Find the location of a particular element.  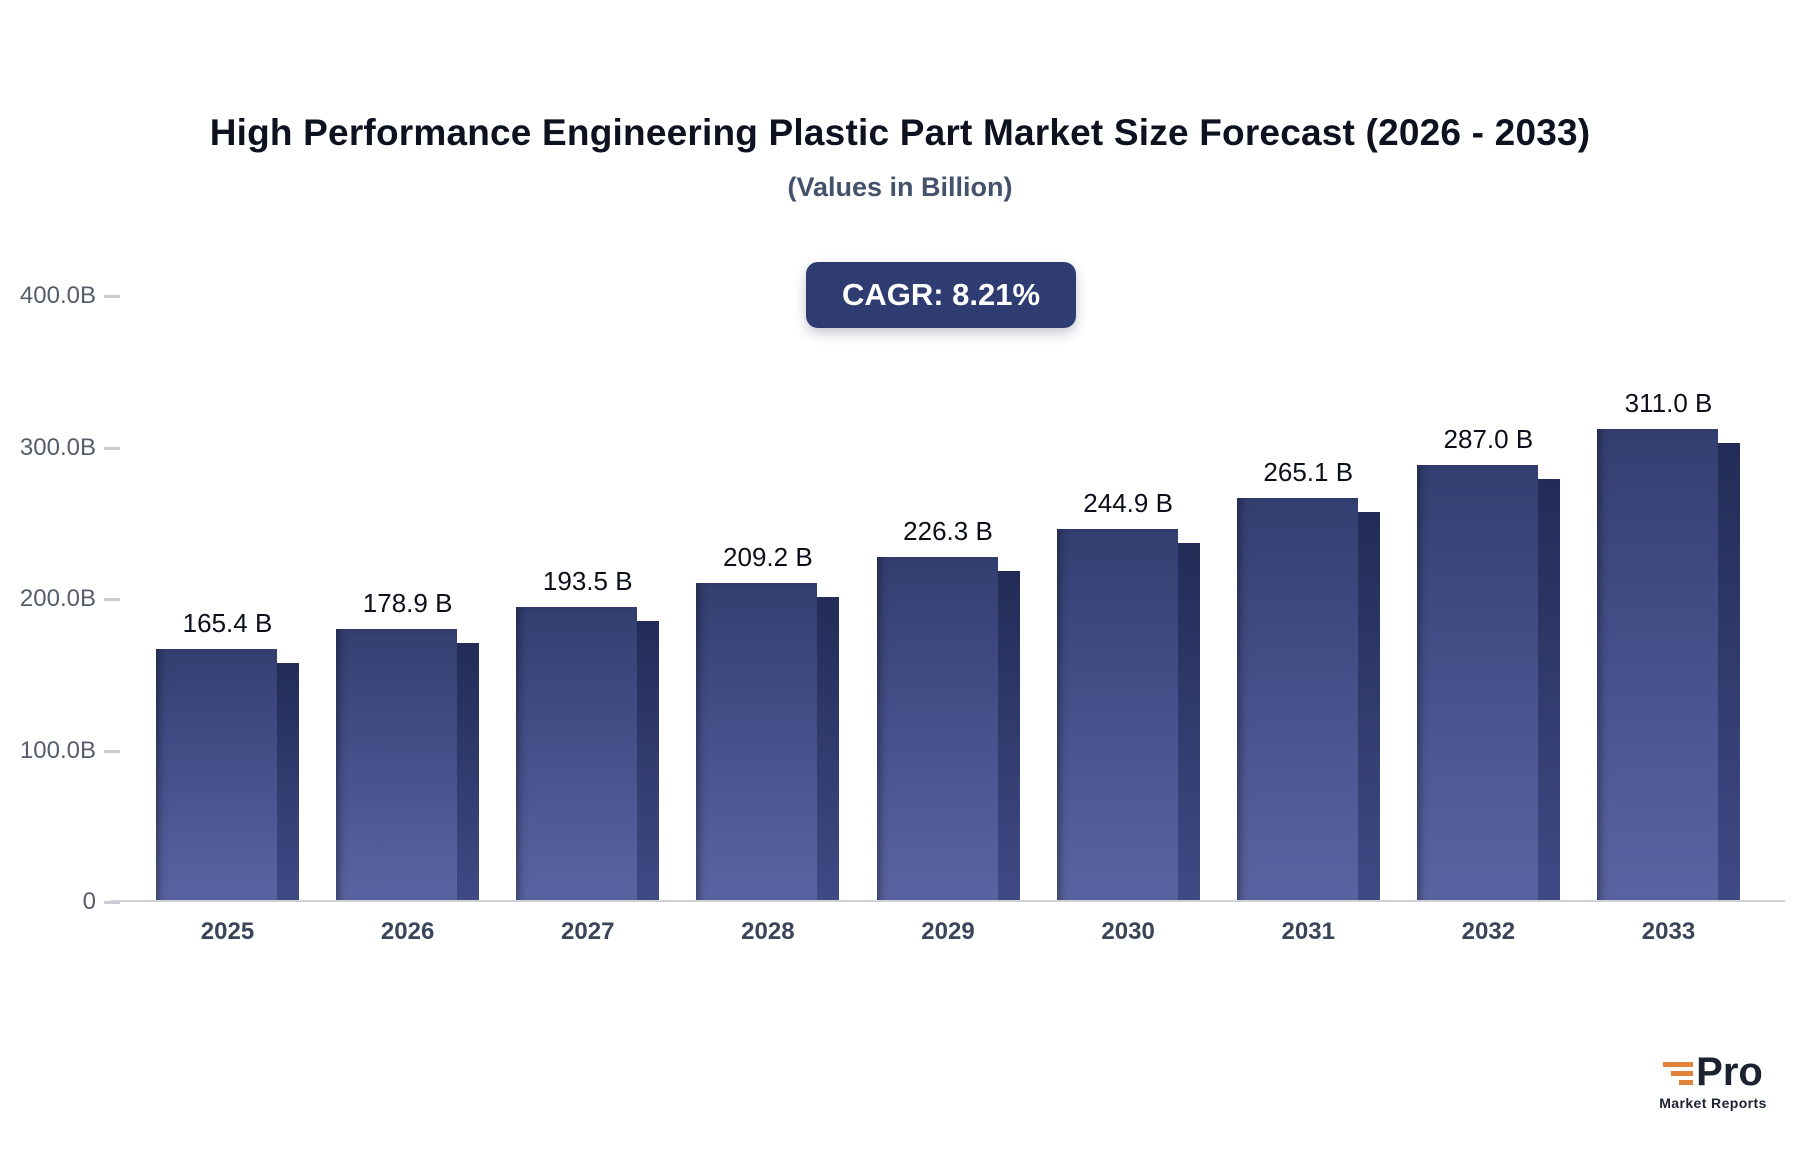

bar-slot: 178.9 B is located at coordinates (408, 744).